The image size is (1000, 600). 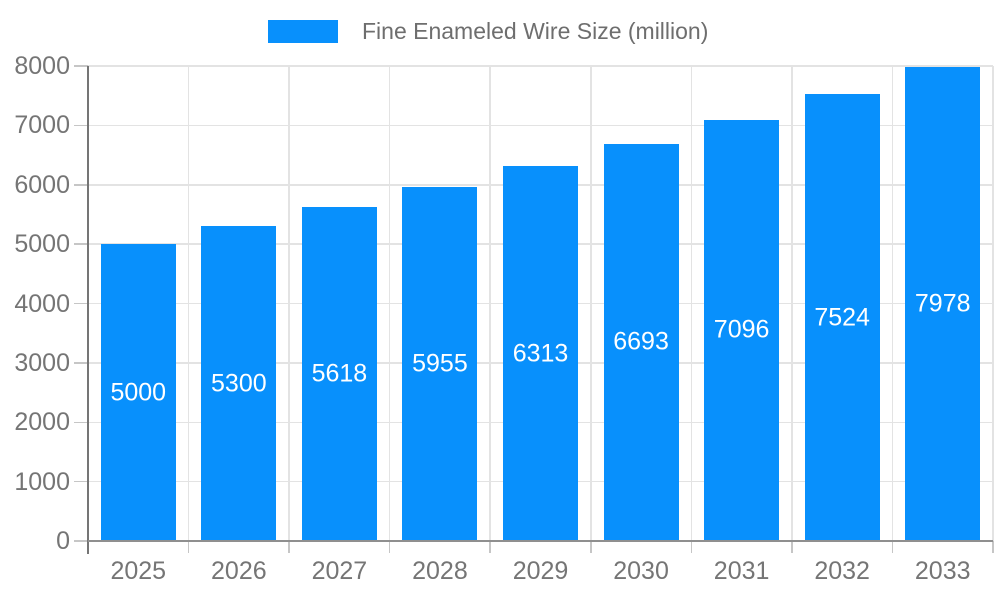 I want to click on y-tick-label: 3000, so click(x=42, y=362).